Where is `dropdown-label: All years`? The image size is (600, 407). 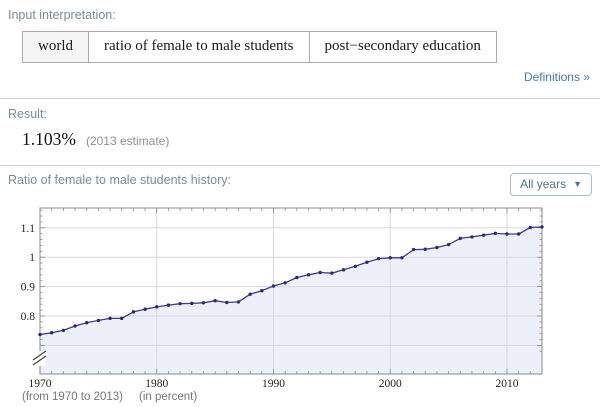 dropdown-label: All years is located at coordinates (543, 184).